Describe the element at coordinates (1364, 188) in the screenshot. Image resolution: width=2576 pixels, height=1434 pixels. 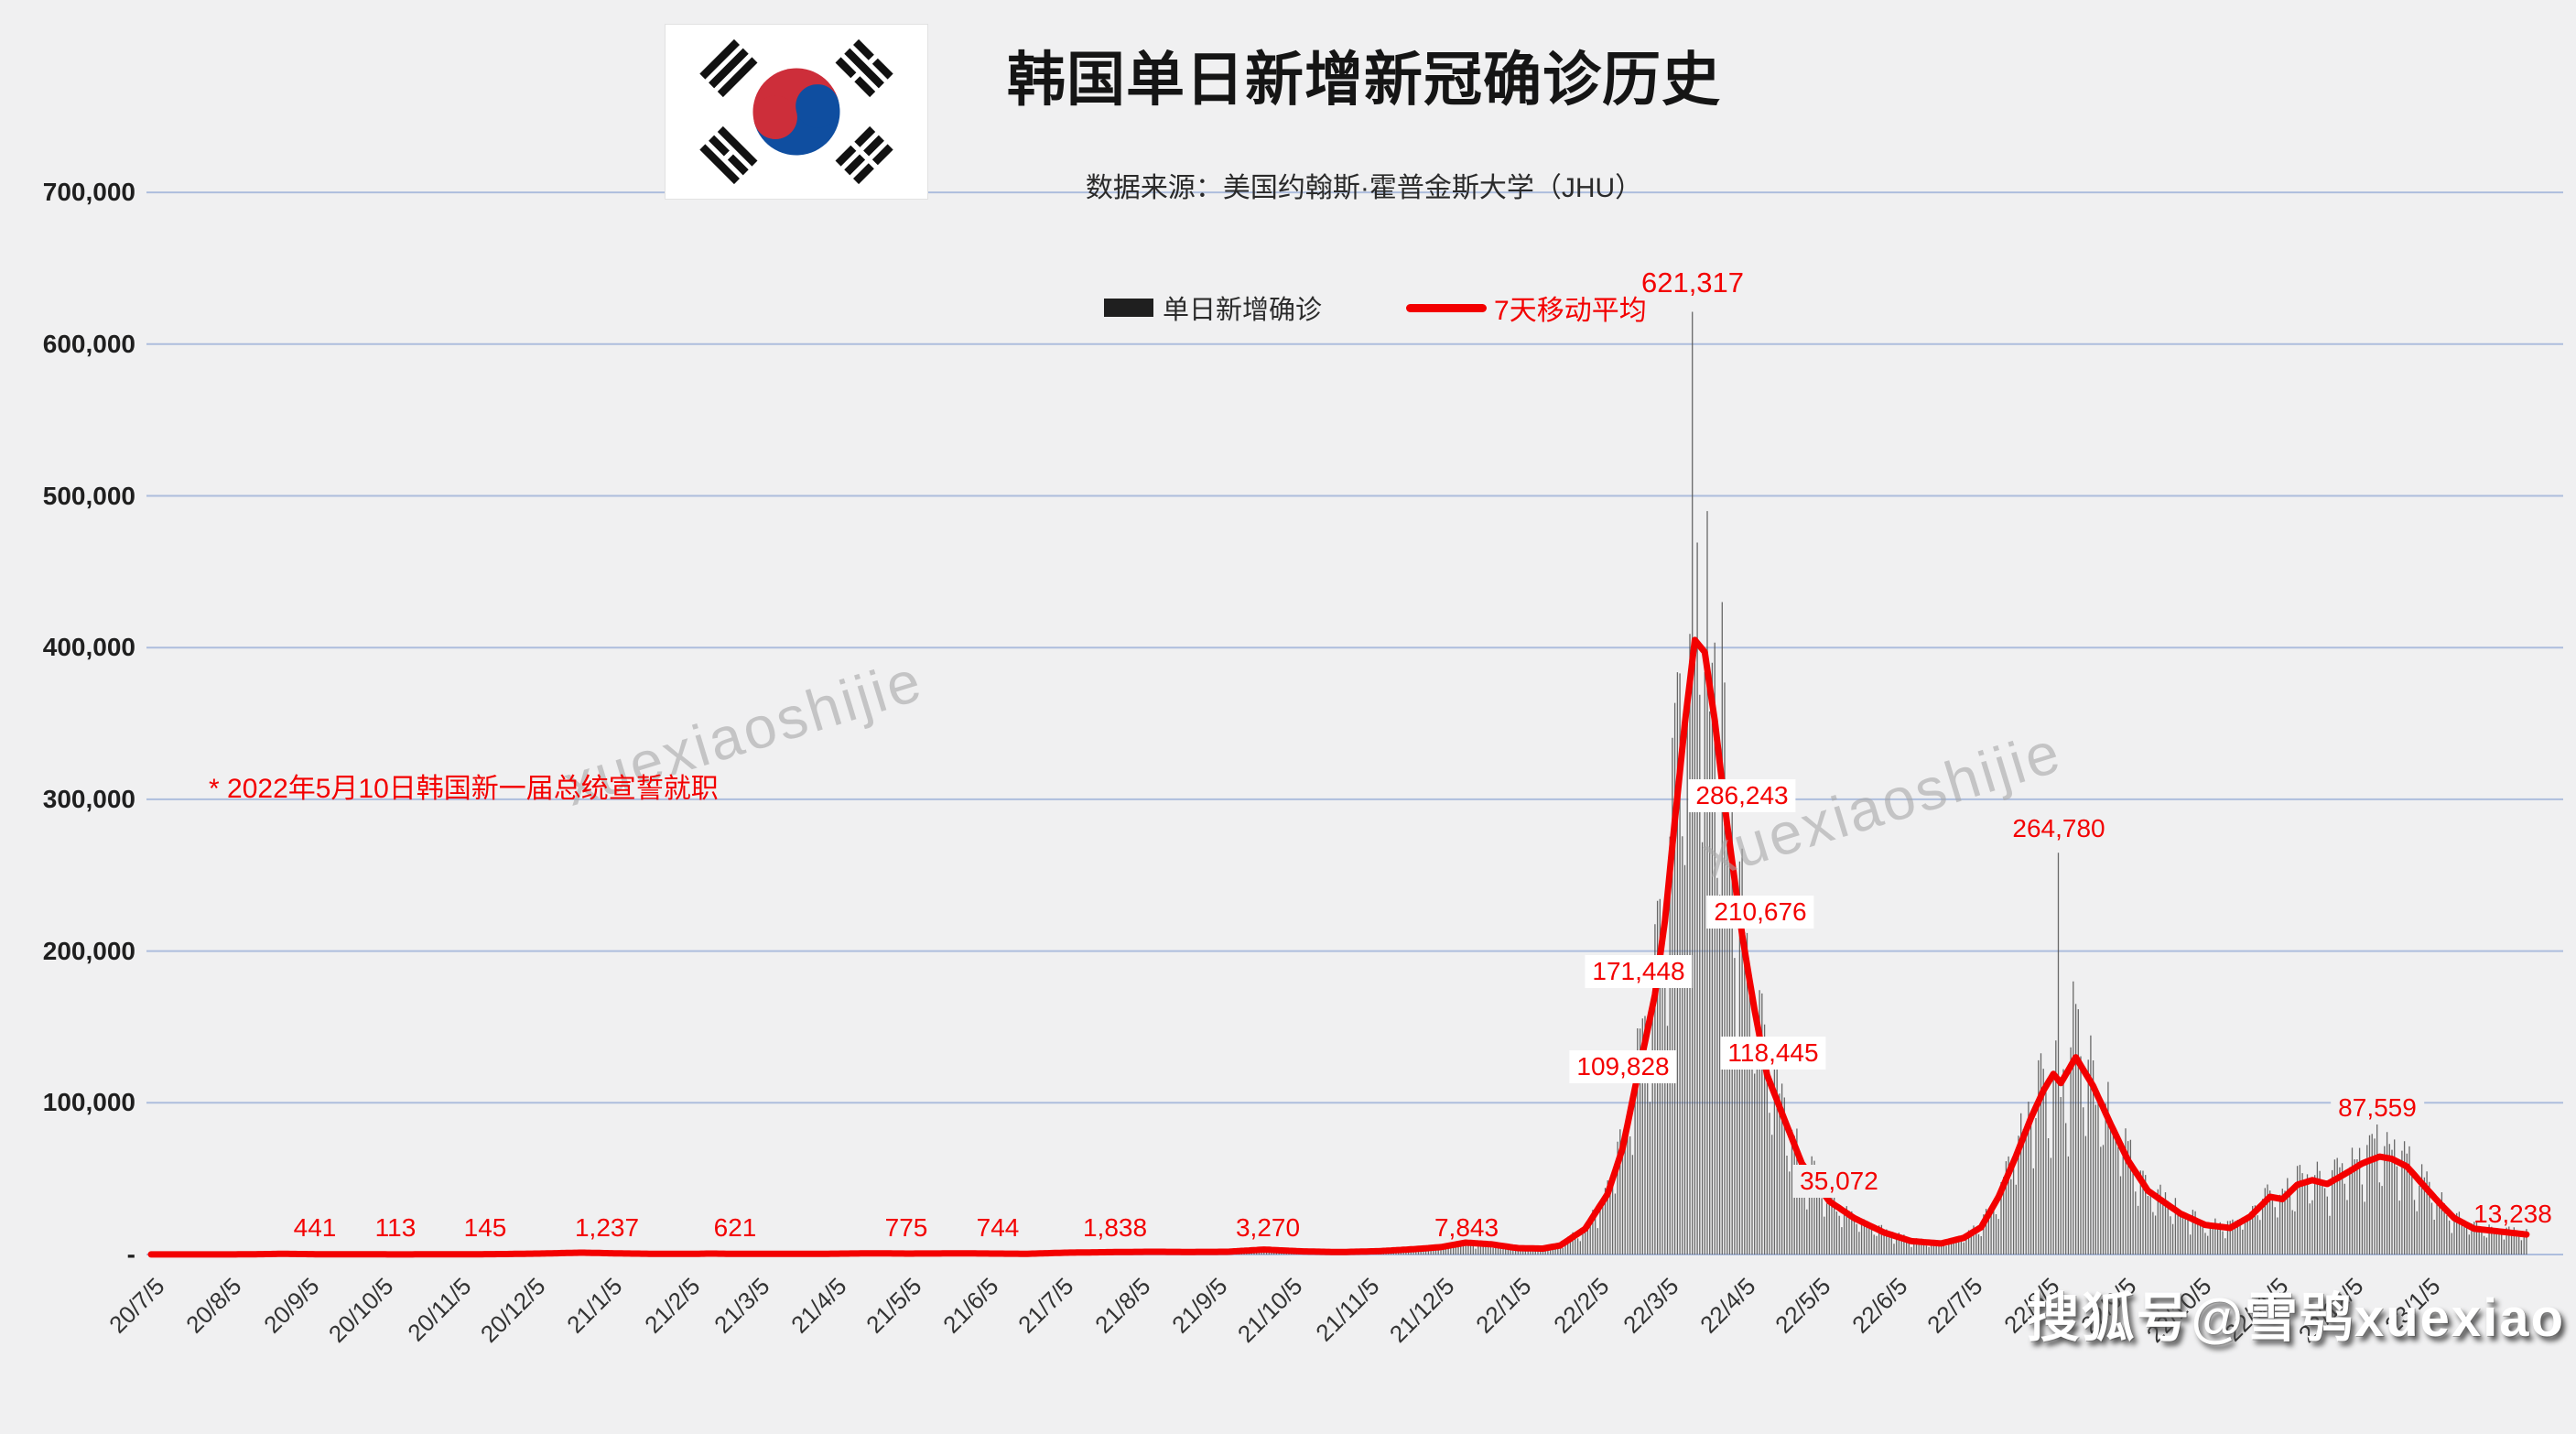
I see `data-source-subtitle: 数据来源：美国约翰斯·霍普金斯大学（JHU）` at that location.